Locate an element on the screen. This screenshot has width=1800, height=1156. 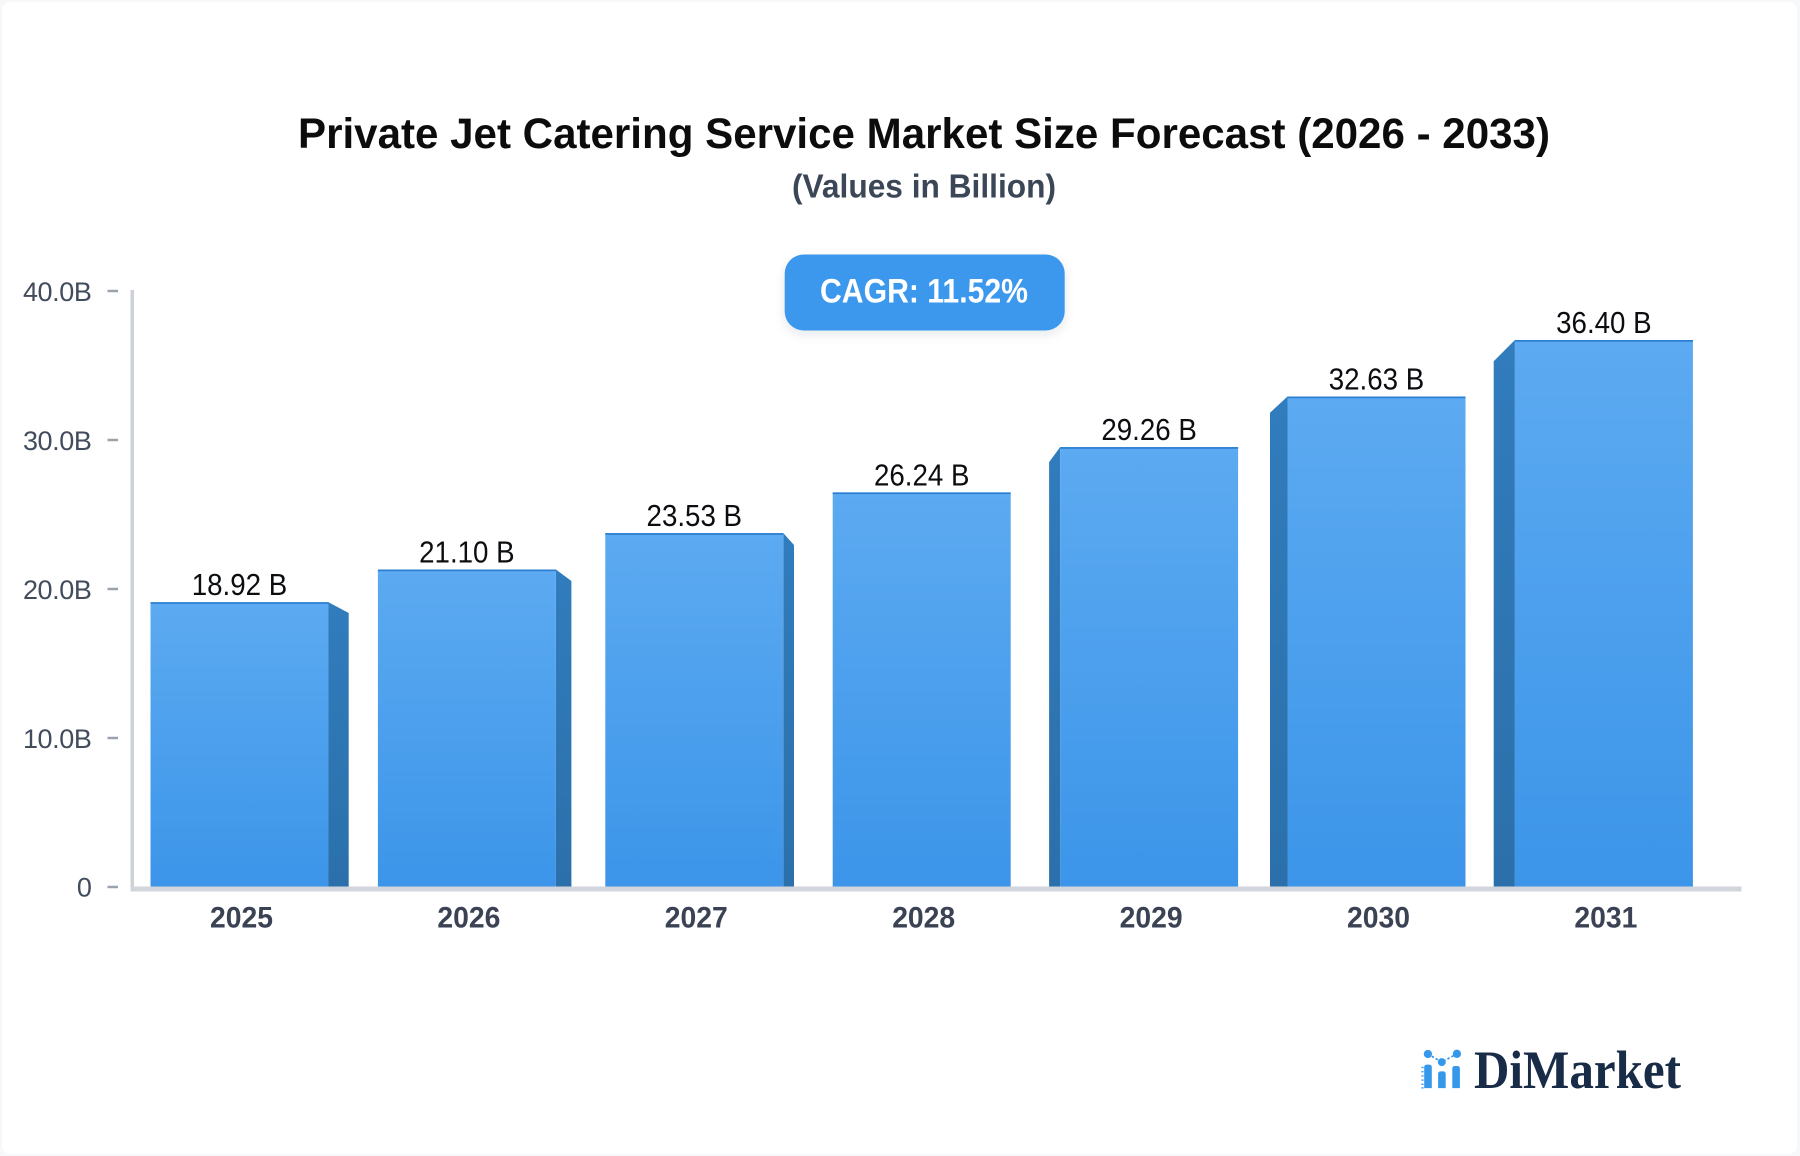
svg-text: 40.0B is located at coordinates (57, 292).